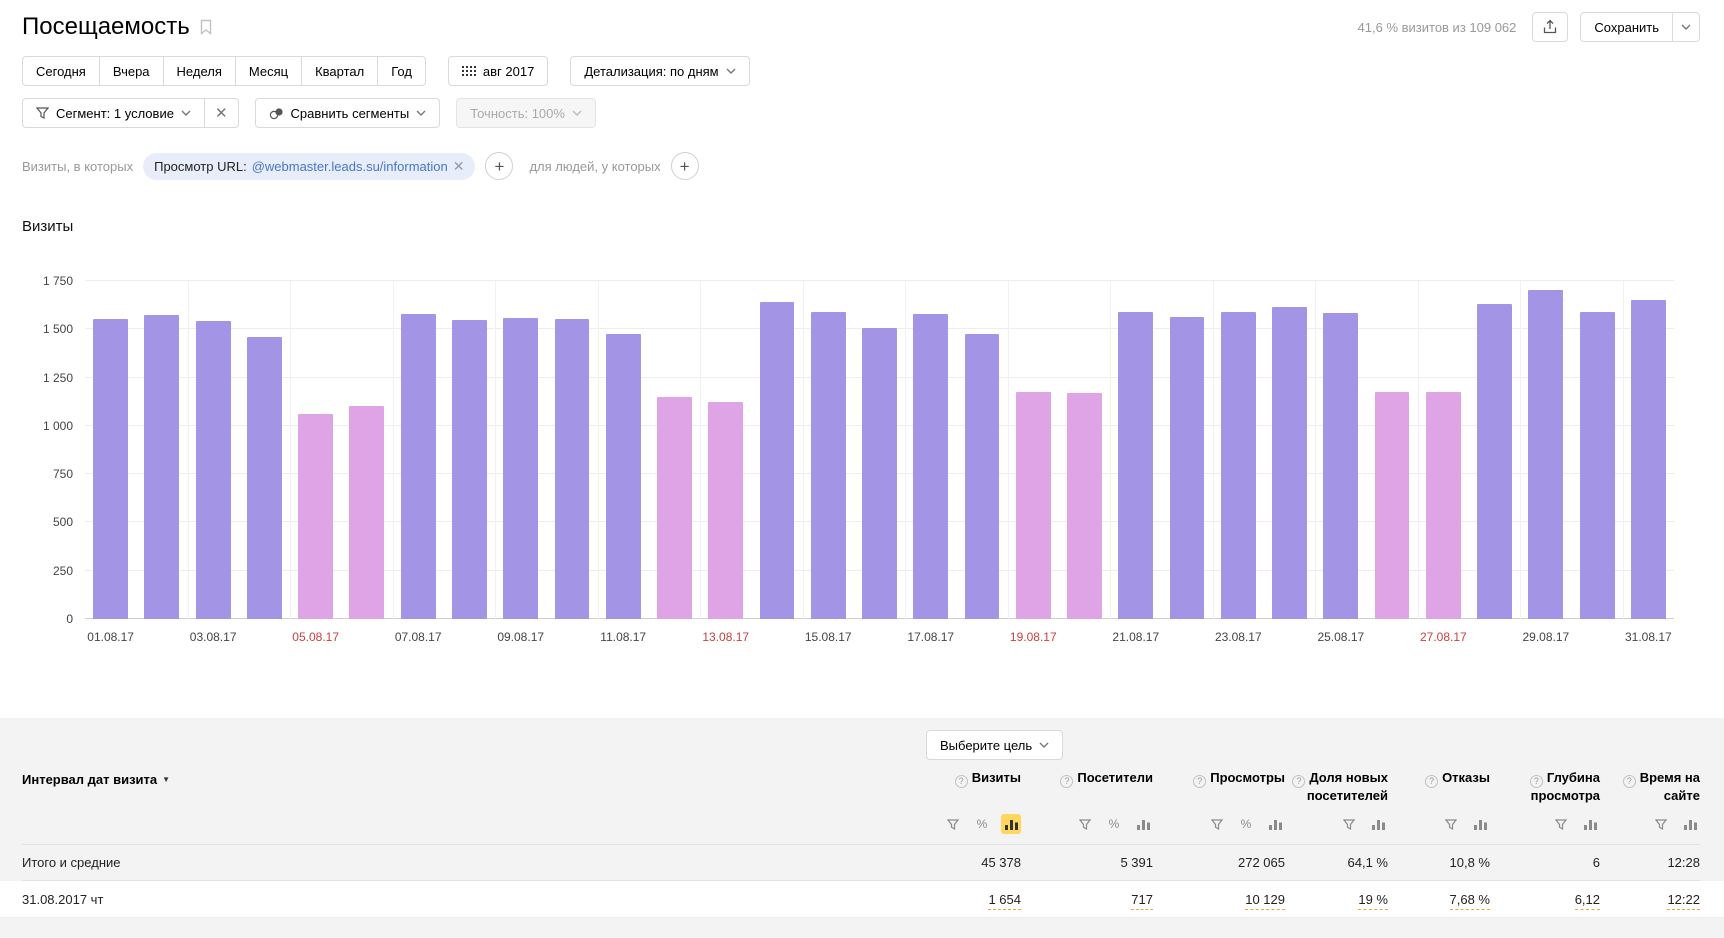 This screenshot has height=938, width=1724. I want to click on chart-bar-05.08.17, so click(316, 516).